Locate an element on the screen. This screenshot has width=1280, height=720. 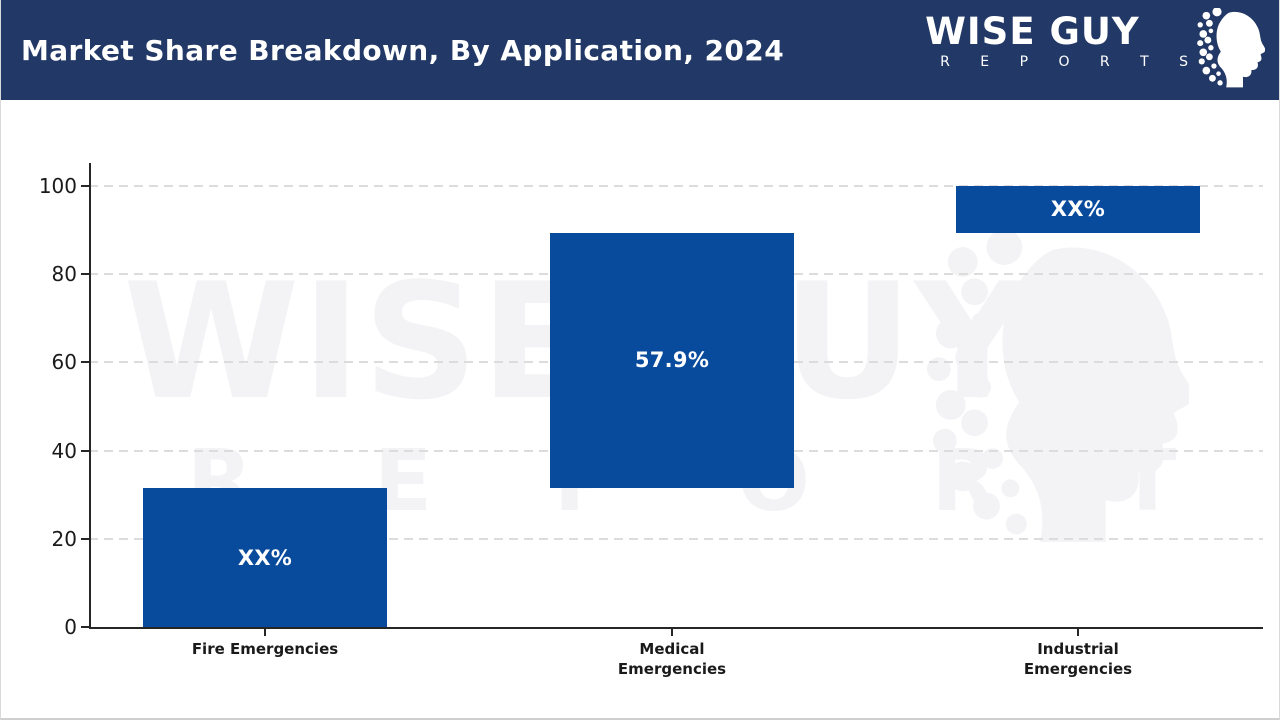
watermark-head-icon is located at coordinates (1057, 385).